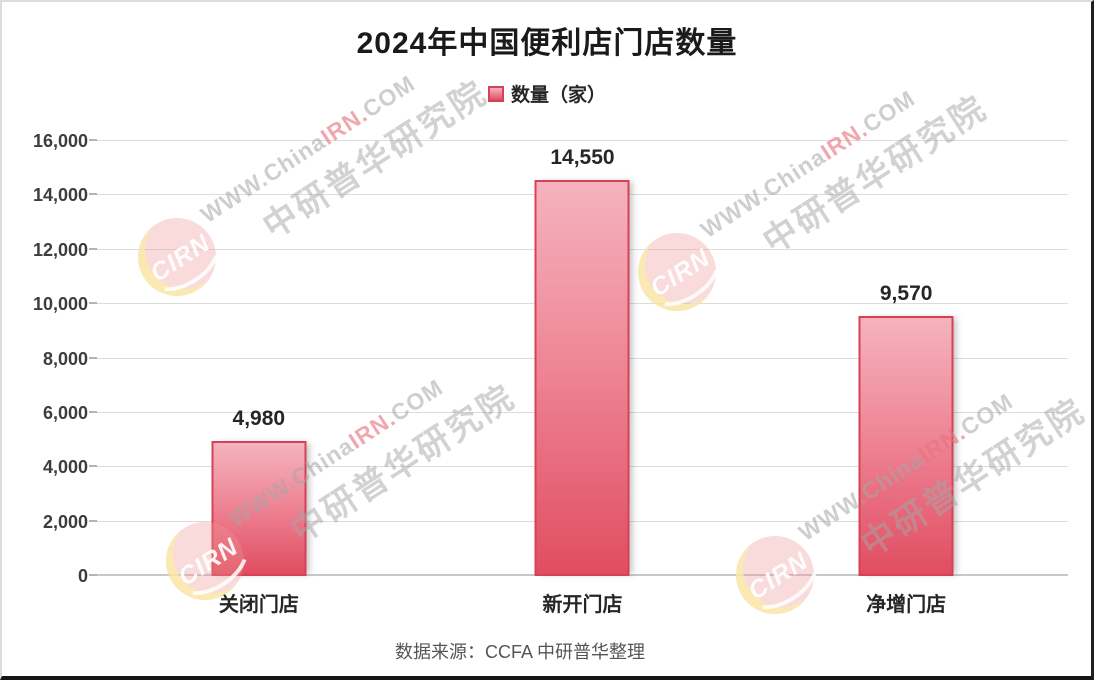  What do you see at coordinates (259, 418) in the screenshot?
I see `bar-value-label: 4,980` at bounding box center [259, 418].